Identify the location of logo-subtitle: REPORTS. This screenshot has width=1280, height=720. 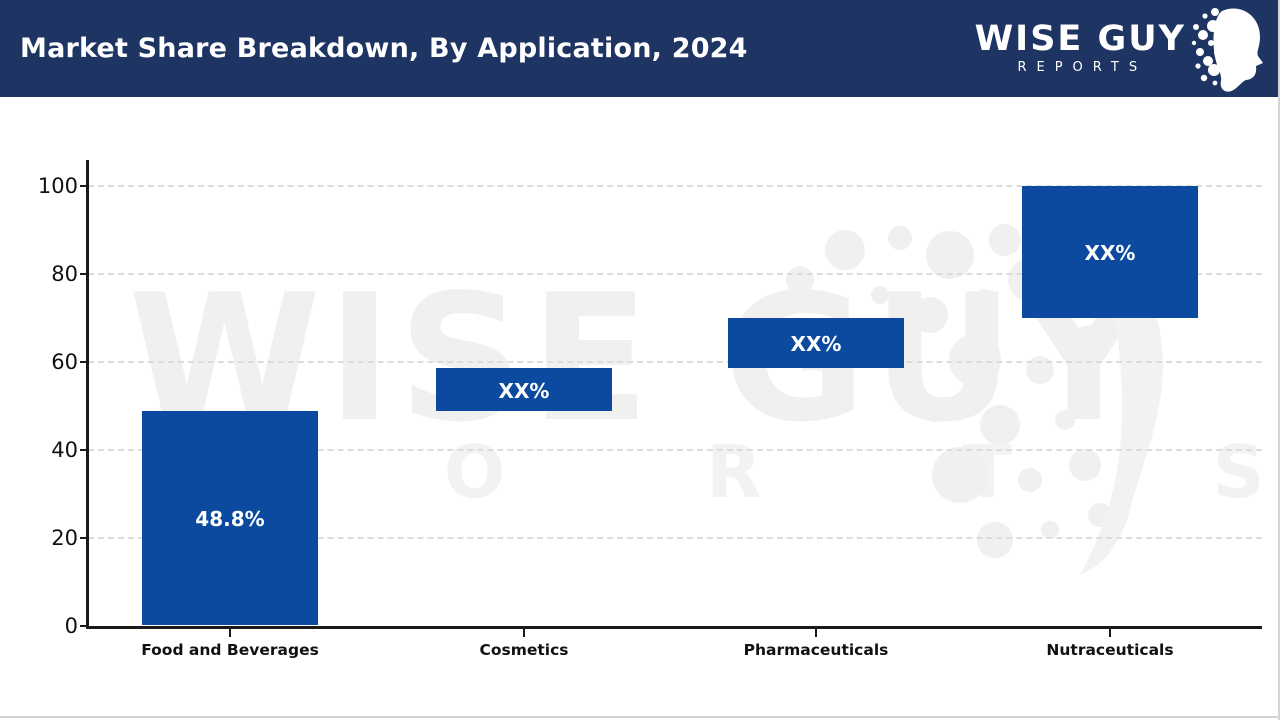
(1082, 67).